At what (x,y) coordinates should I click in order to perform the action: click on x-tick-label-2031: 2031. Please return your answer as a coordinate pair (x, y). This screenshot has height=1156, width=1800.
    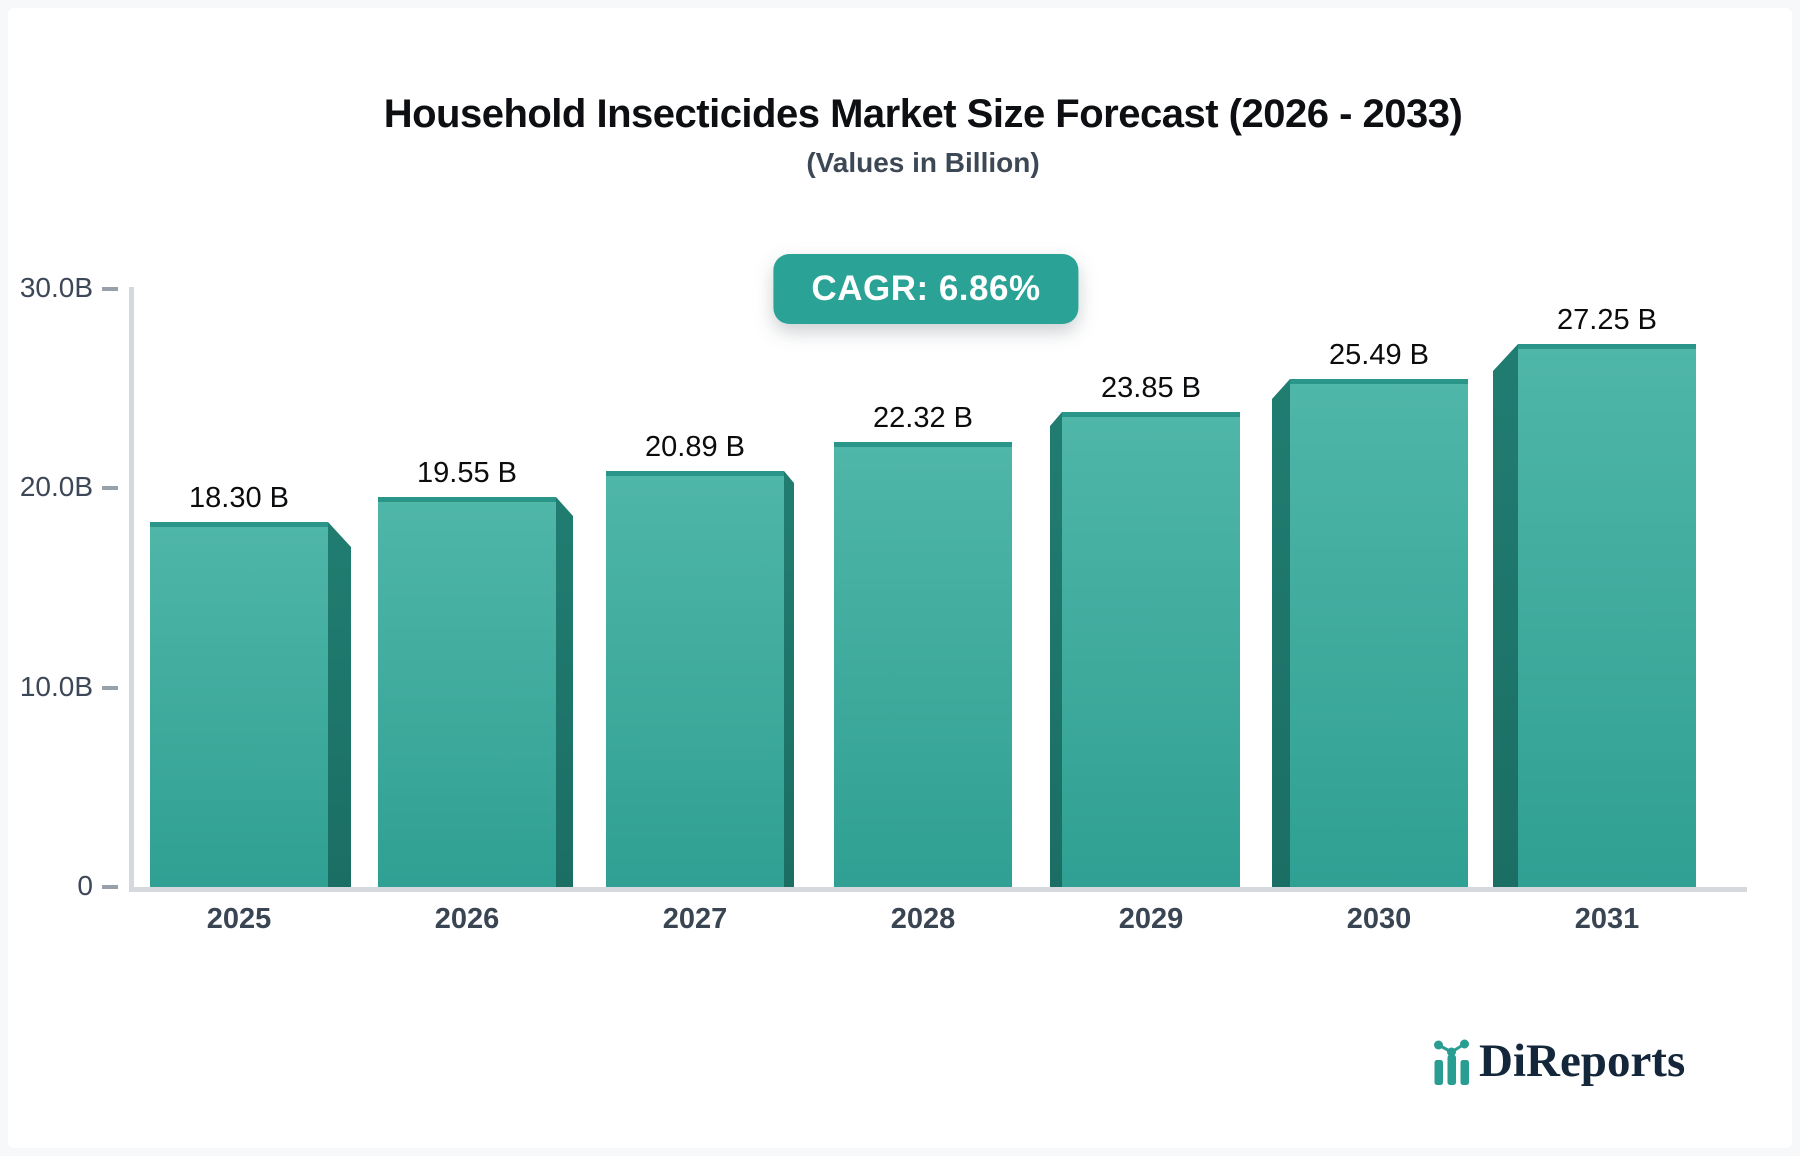
    Looking at the image, I should click on (1607, 919).